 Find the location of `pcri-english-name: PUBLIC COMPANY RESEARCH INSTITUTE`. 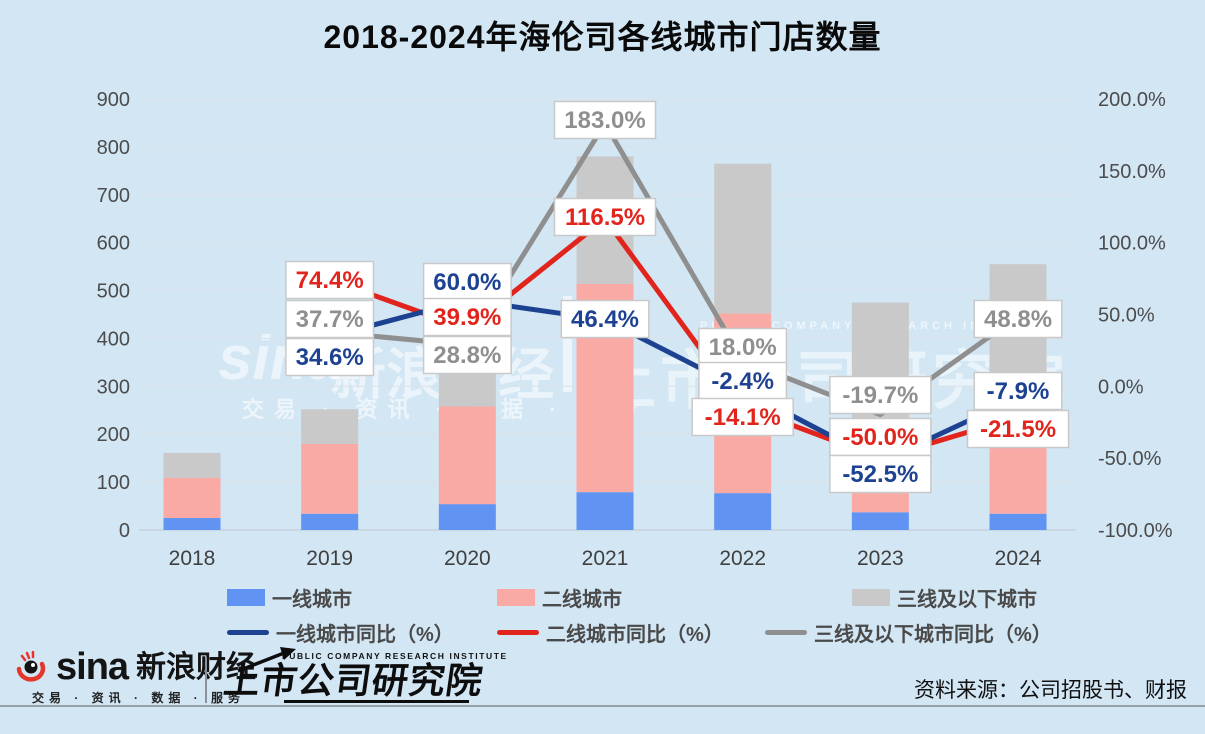

pcri-english-name: PUBLIC COMPANY RESEARCH INSTITUTE is located at coordinates (395, 656).